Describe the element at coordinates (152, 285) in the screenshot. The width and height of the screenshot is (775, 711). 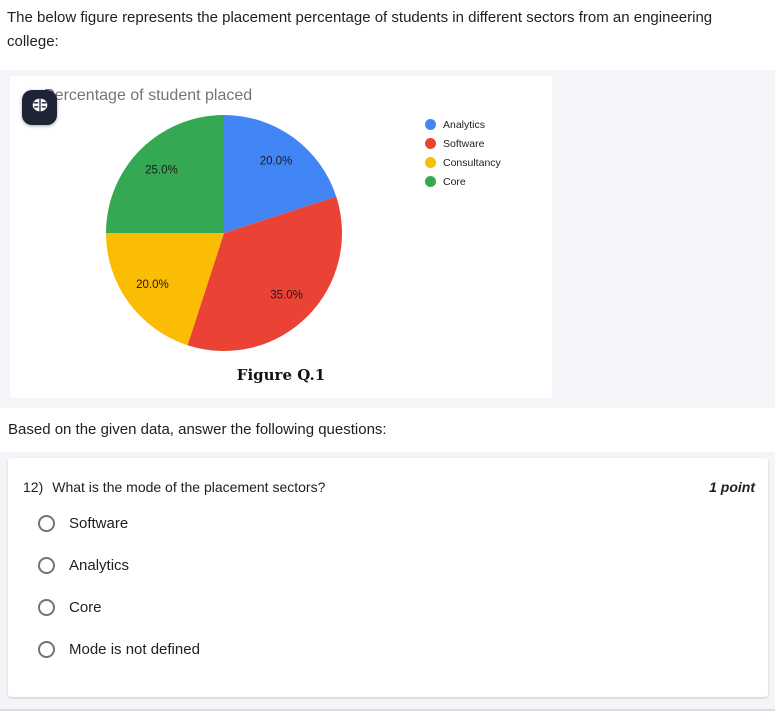
I see `slice-label-consultancy: 20.0%` at that location.